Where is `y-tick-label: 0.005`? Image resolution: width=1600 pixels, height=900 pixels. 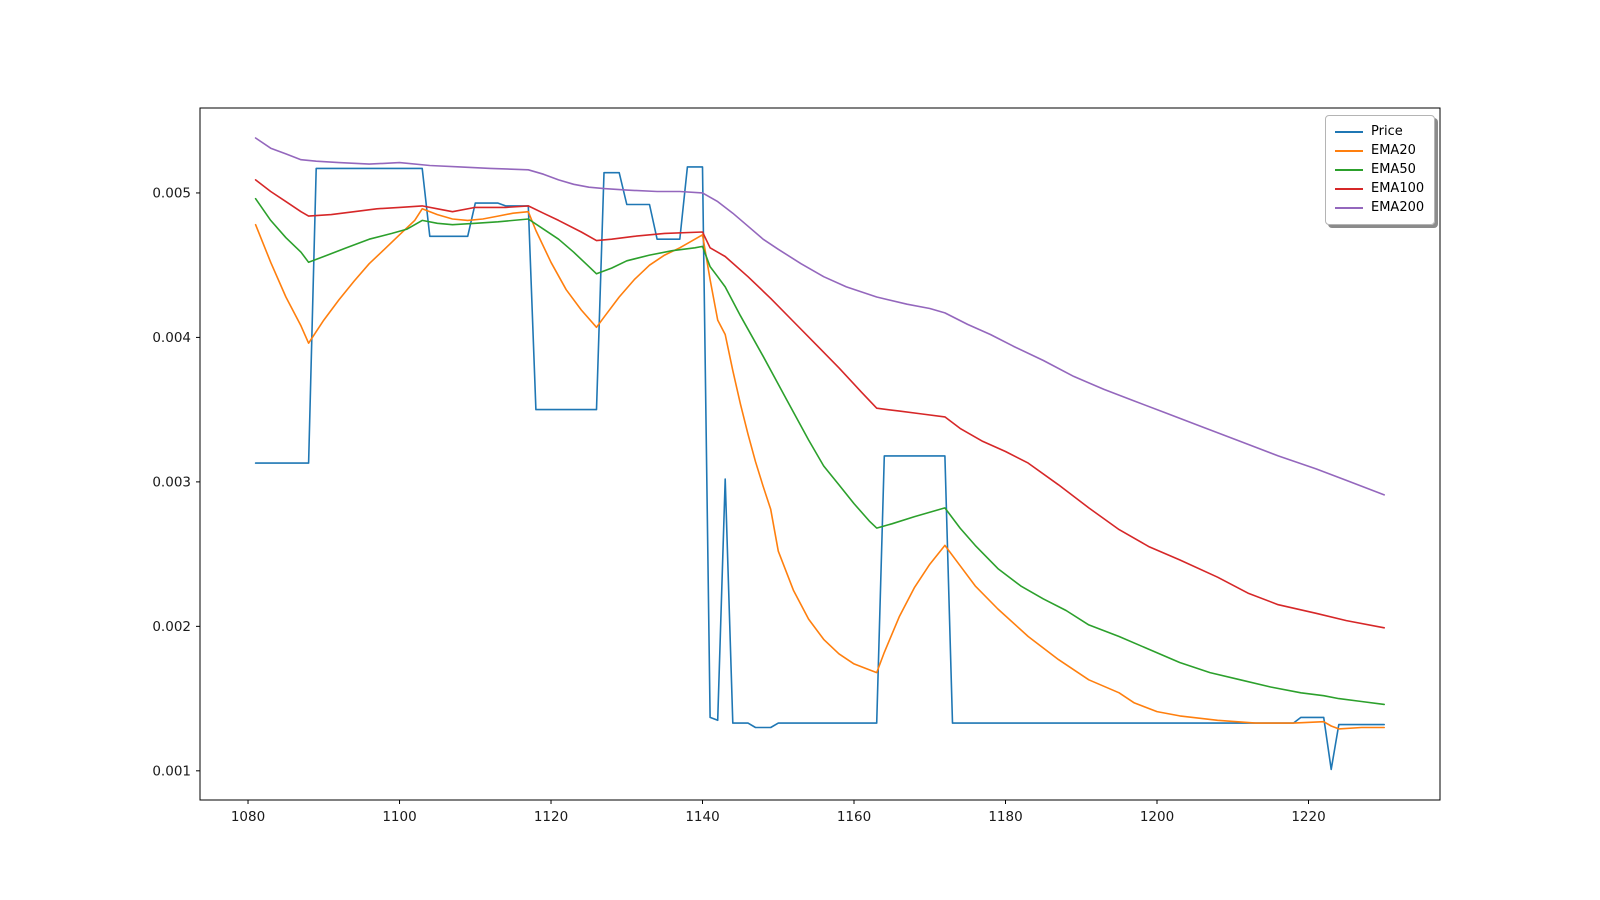
y-tick-label: 0.005 is located at coordinates (171, 193).